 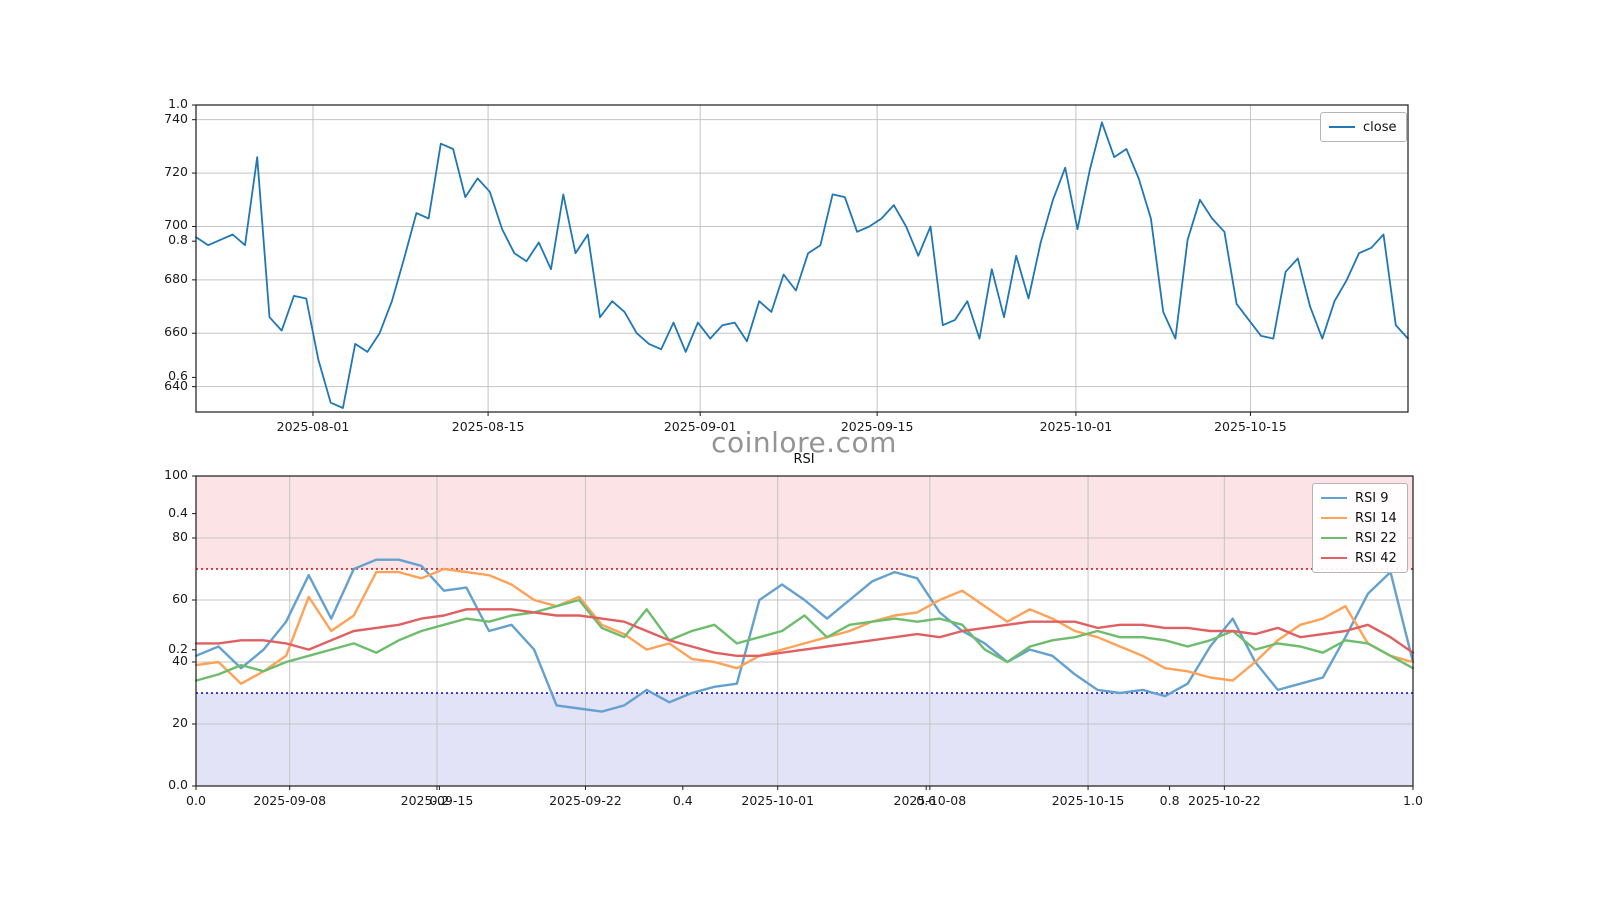 I want to click on y-tick-label: 80, so click(x=180, y=536).